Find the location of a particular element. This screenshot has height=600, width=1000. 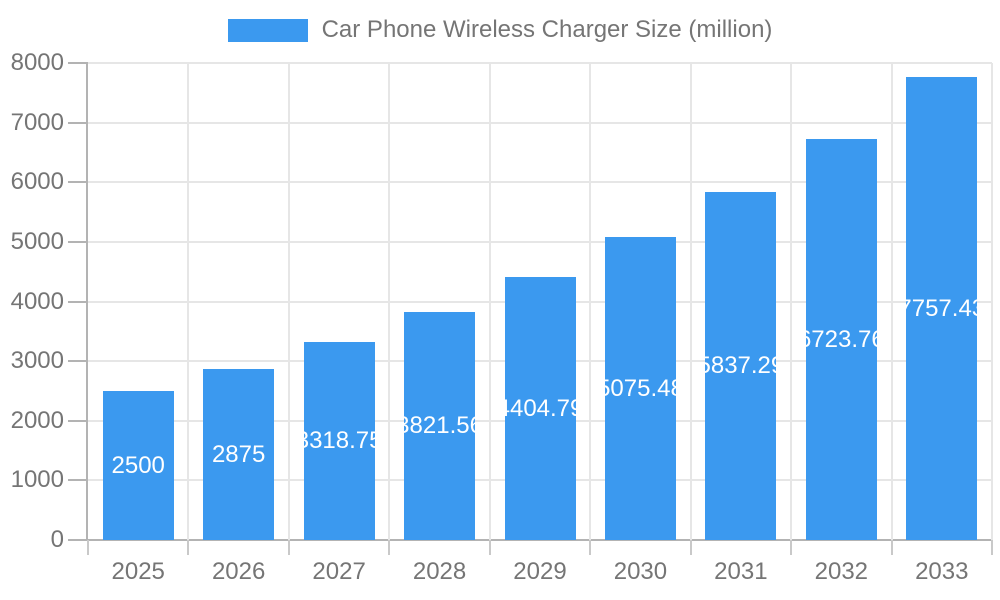

bar-2030: 5075.48 is located at coordinates (640, 388).